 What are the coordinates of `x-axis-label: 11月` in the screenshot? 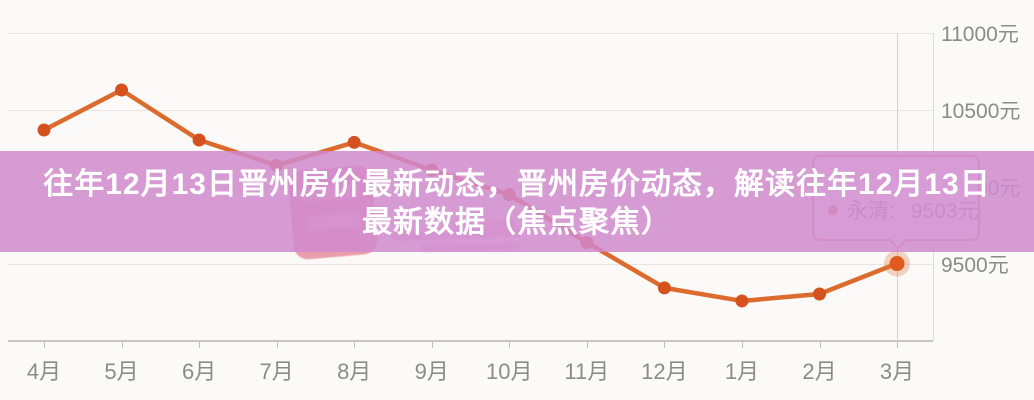 It's located at (587, 371).